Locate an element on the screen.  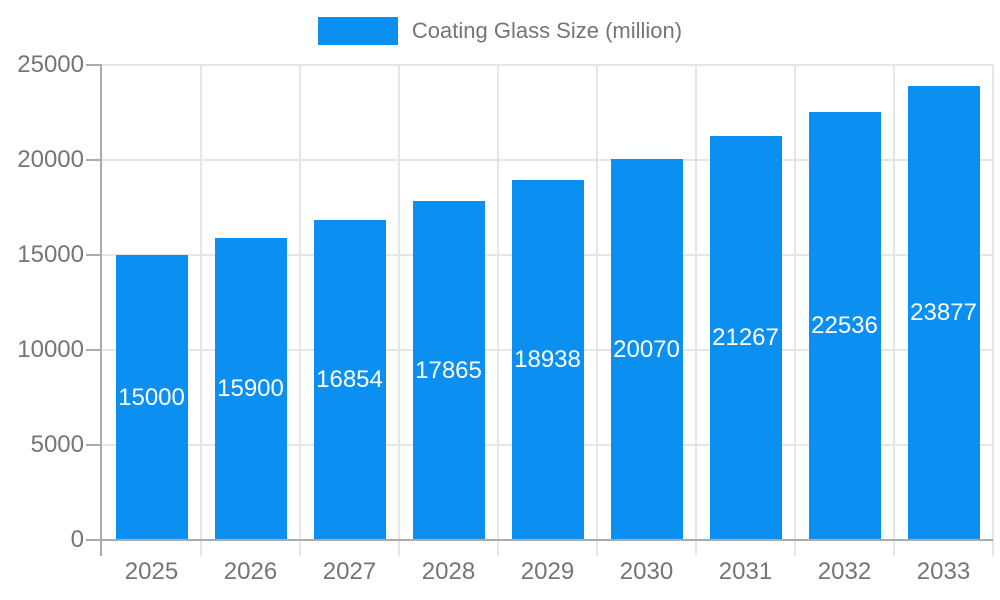
x-axis-label: 2029 is located at coordinates (547, 571).